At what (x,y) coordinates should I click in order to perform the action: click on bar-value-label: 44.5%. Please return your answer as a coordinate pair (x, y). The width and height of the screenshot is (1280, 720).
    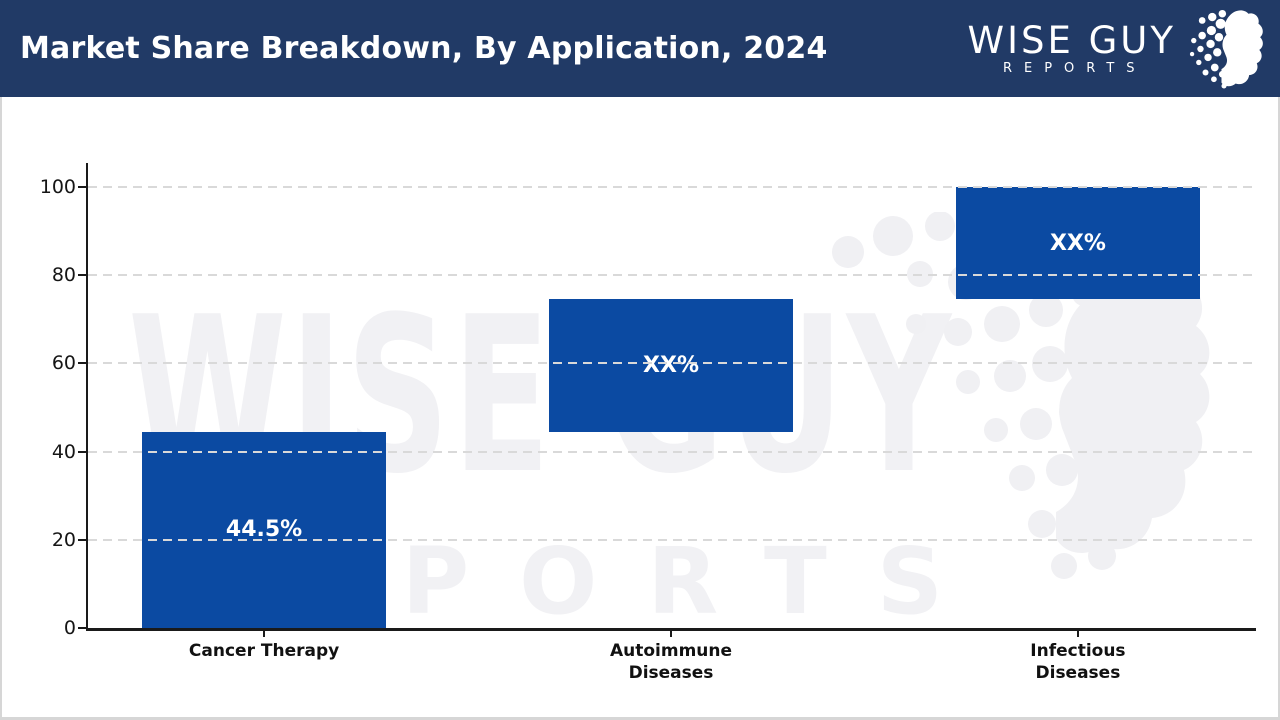
    Looking at the image, I should click on (264, 530).